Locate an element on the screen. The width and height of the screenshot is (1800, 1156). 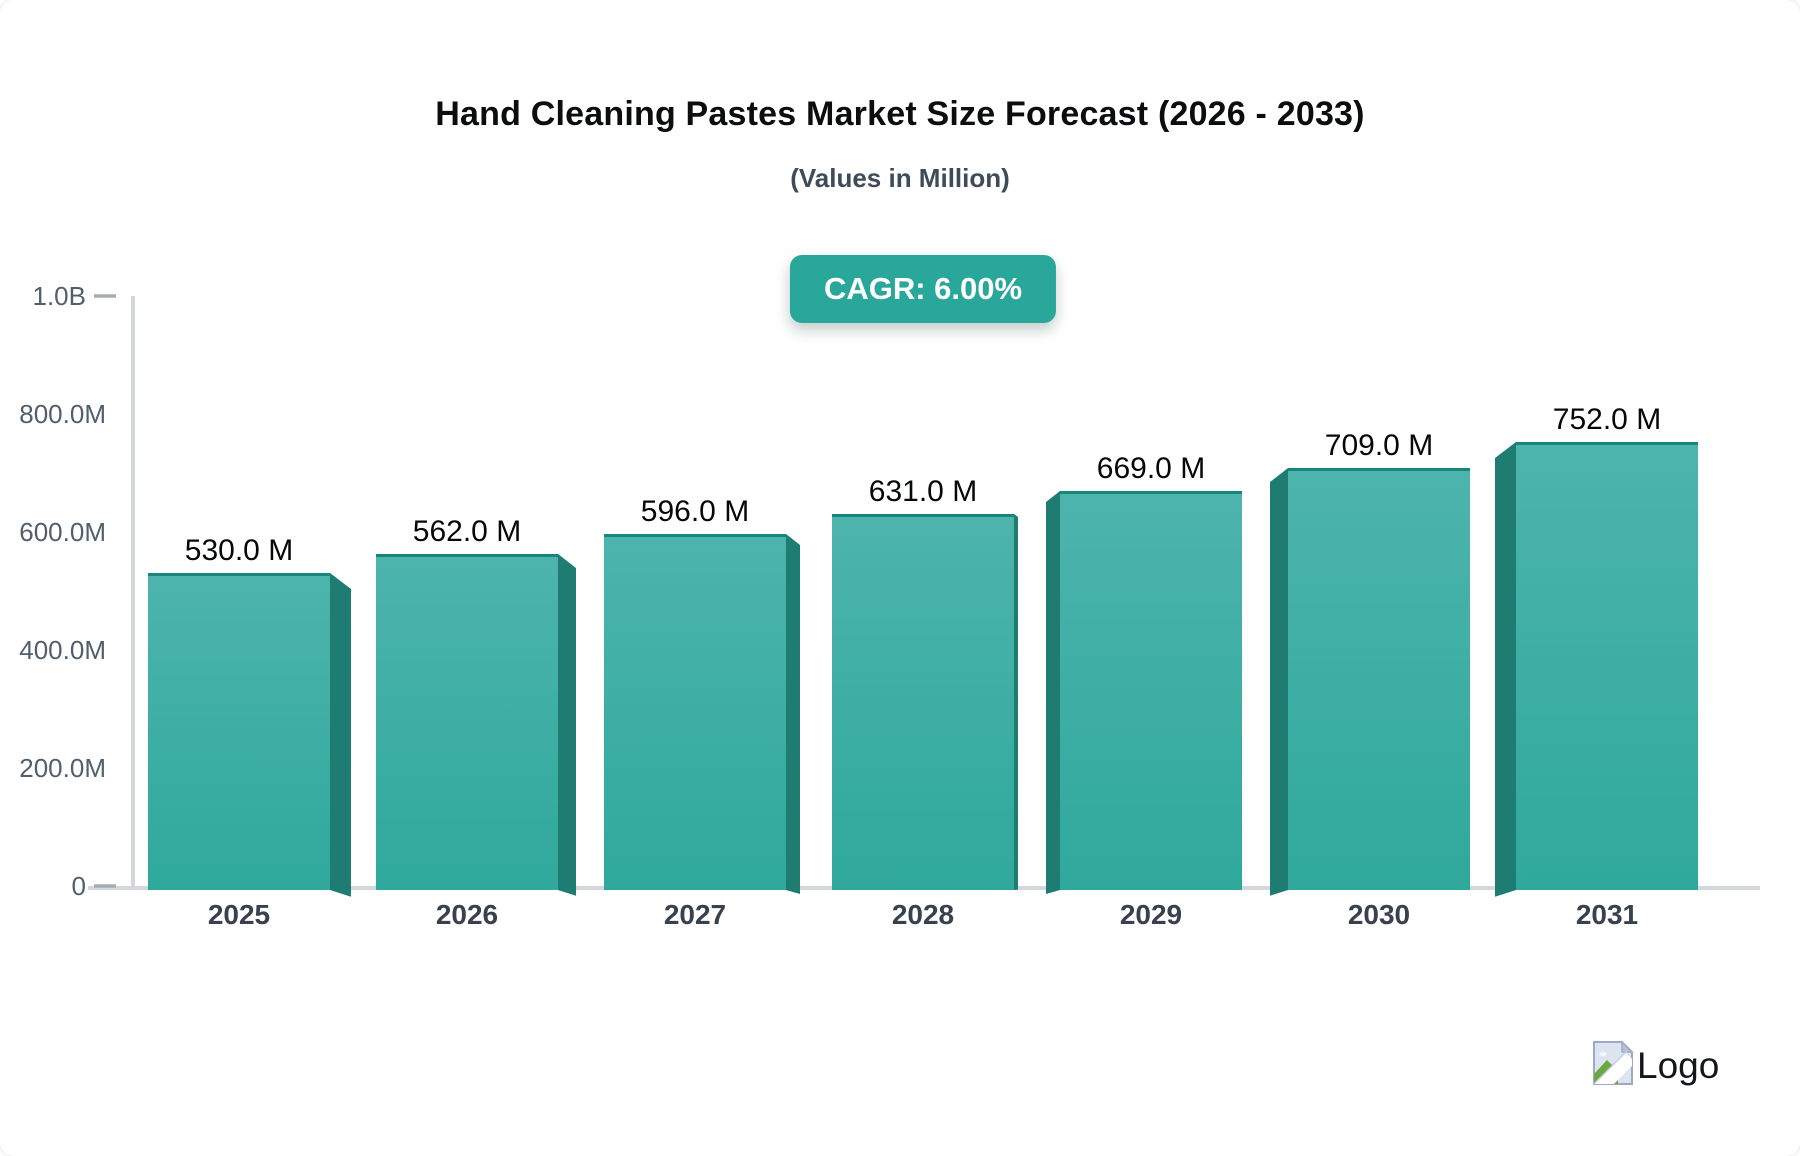
y-tick-label: 0 is located at coordinates (79, 886).